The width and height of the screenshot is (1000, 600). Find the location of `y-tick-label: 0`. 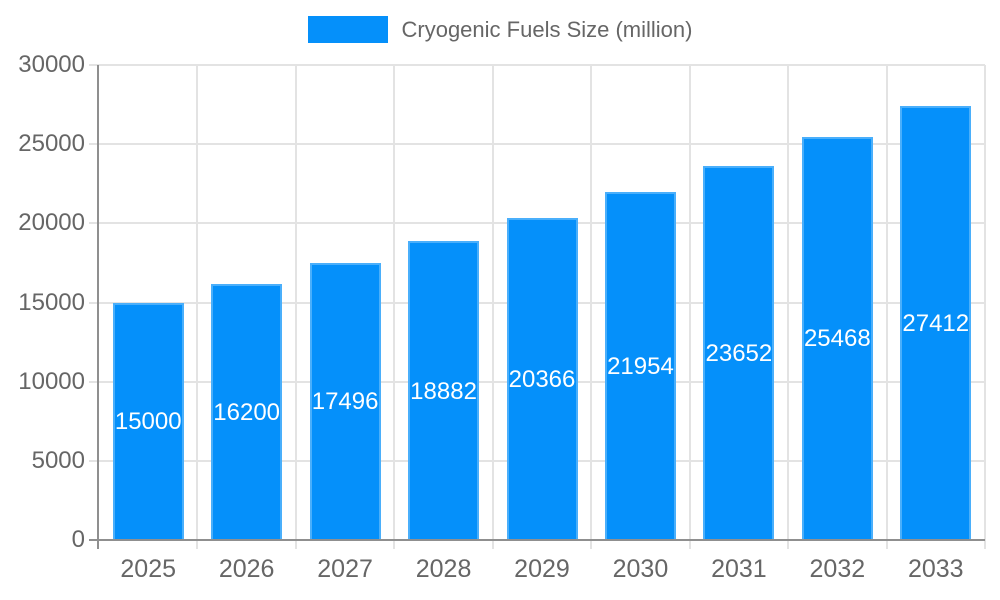

y-tick-label: 0 is located at coordinates (78, 539).